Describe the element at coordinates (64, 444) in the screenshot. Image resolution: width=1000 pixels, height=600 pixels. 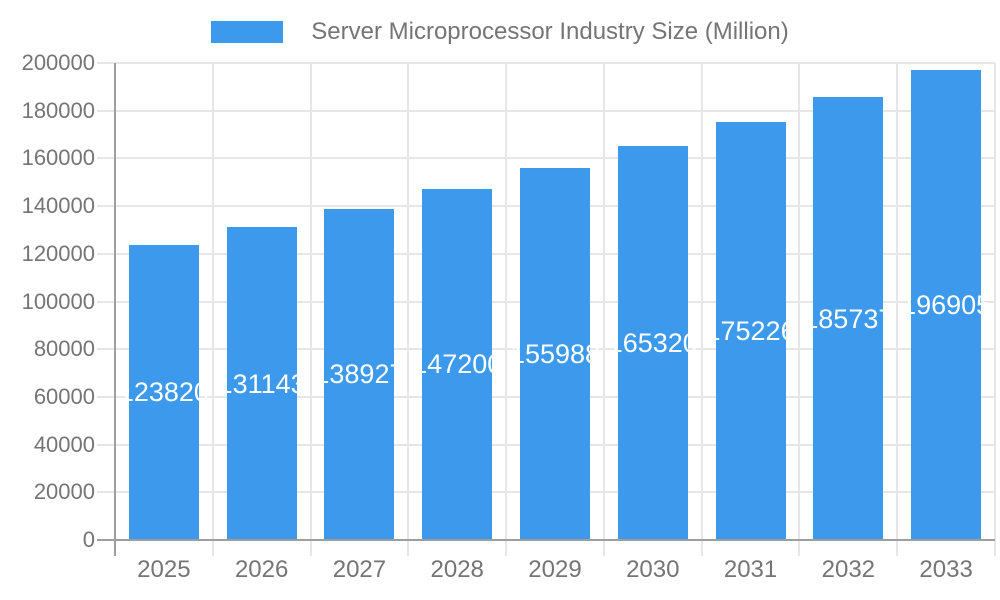
I see `y-axis-tick-label: 40000` at that location.